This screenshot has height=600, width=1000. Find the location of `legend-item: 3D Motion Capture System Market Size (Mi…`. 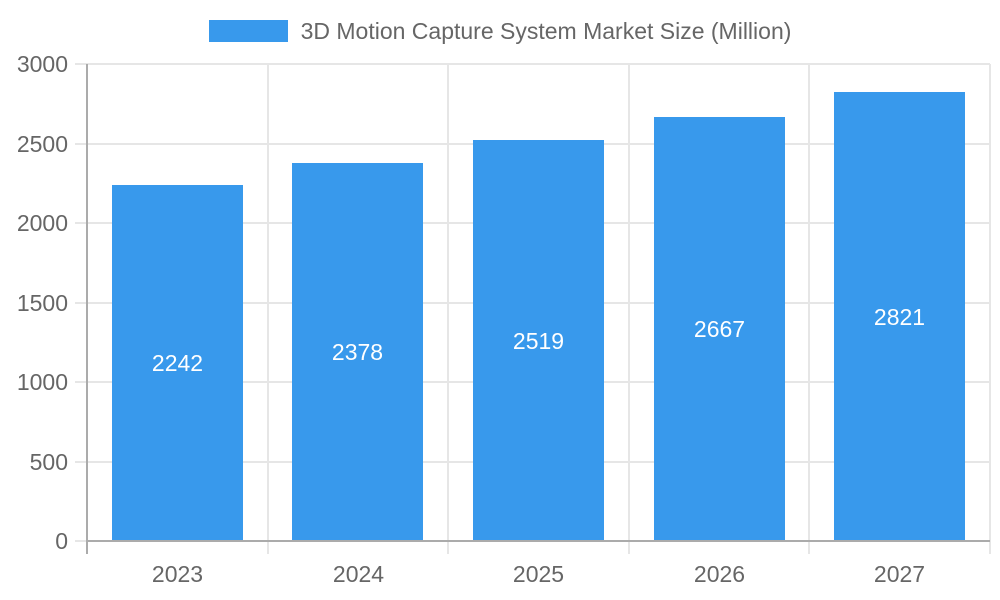

legend-item: 3D Motion Capture System Market Size (Mi… is located at coordinates (500, 31).